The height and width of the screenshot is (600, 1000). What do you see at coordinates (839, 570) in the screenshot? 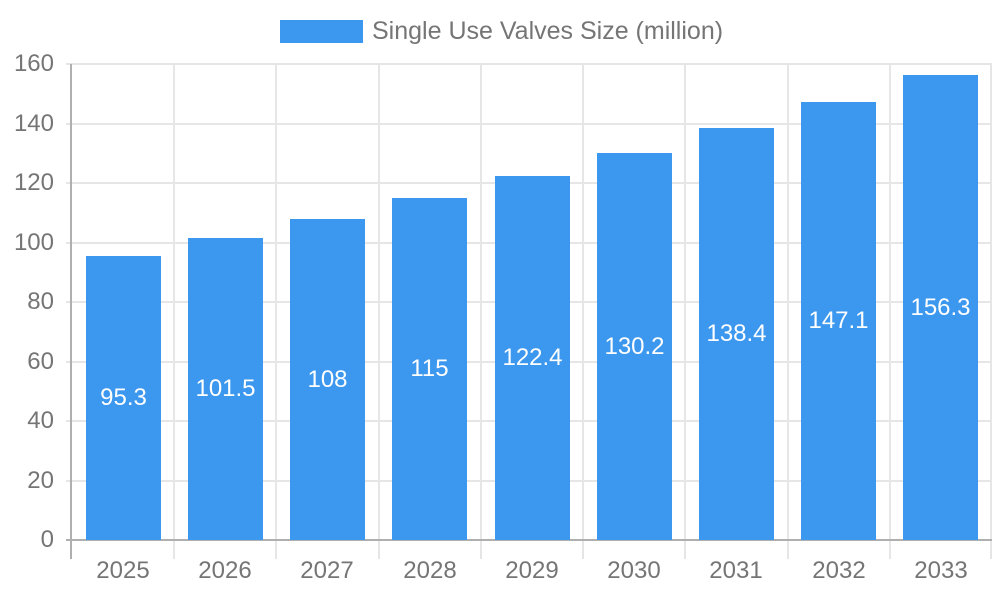
I see `x-axis-tick-label: 2032` at bounding box center [839, 570].